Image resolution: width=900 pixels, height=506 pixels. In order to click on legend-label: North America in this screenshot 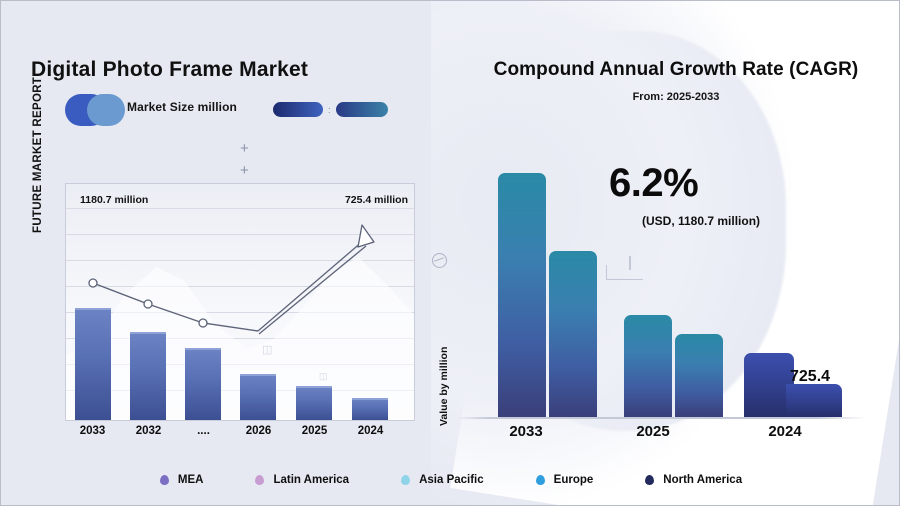, I will do `click(703, 480)`.